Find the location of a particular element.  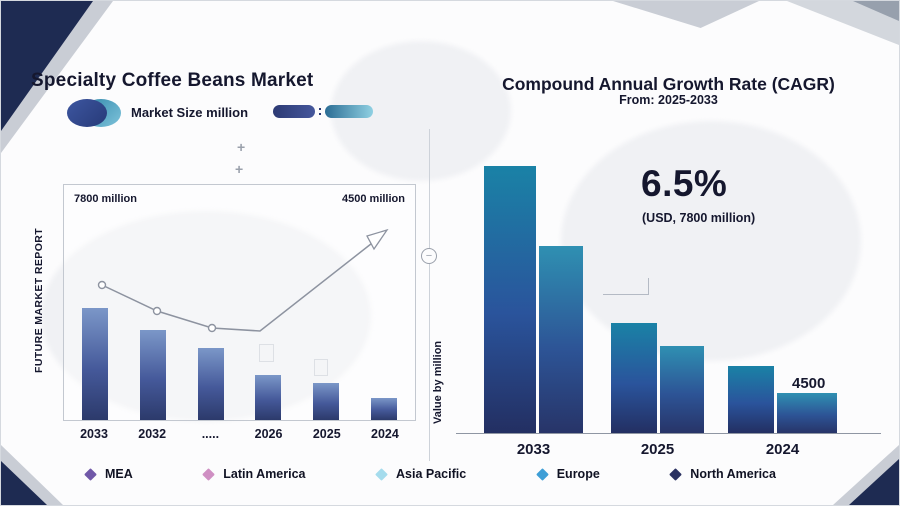

legend-item-north-america: North America is located at coordinates (722, 474).